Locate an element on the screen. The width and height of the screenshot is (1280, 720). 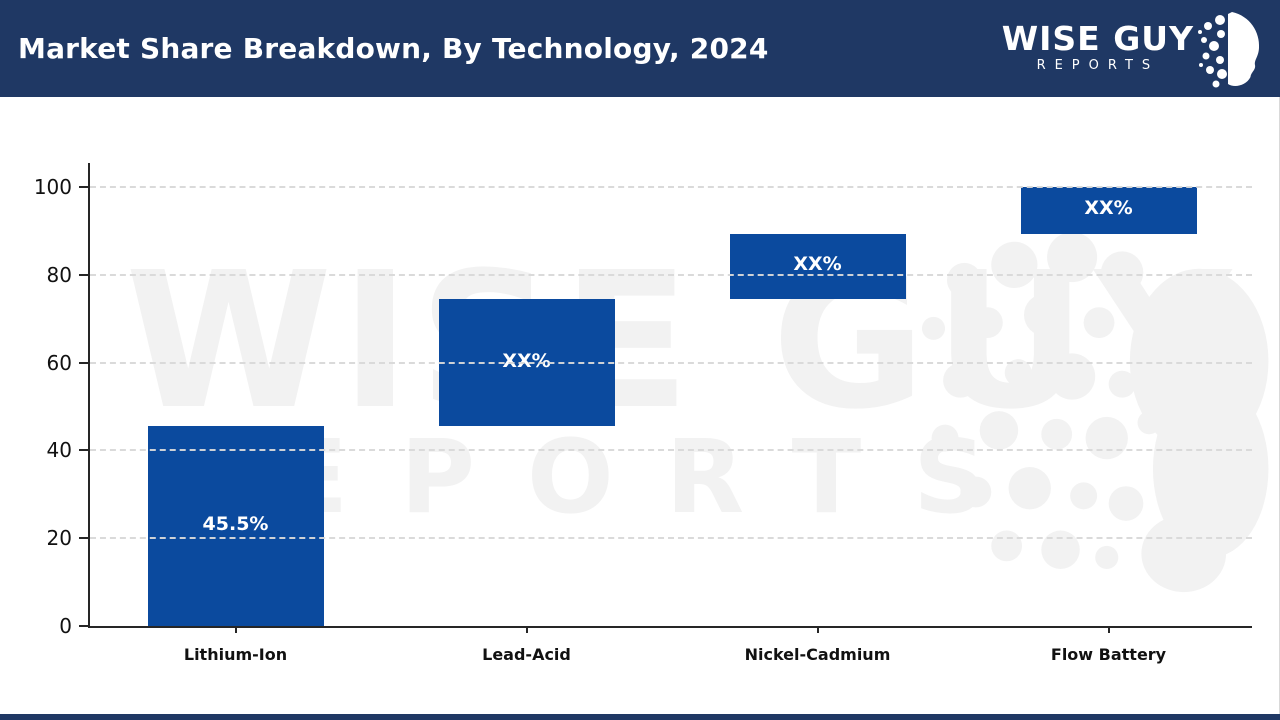
bar-value-label-lead-acid: XX% is located at coordinates (526, 360).